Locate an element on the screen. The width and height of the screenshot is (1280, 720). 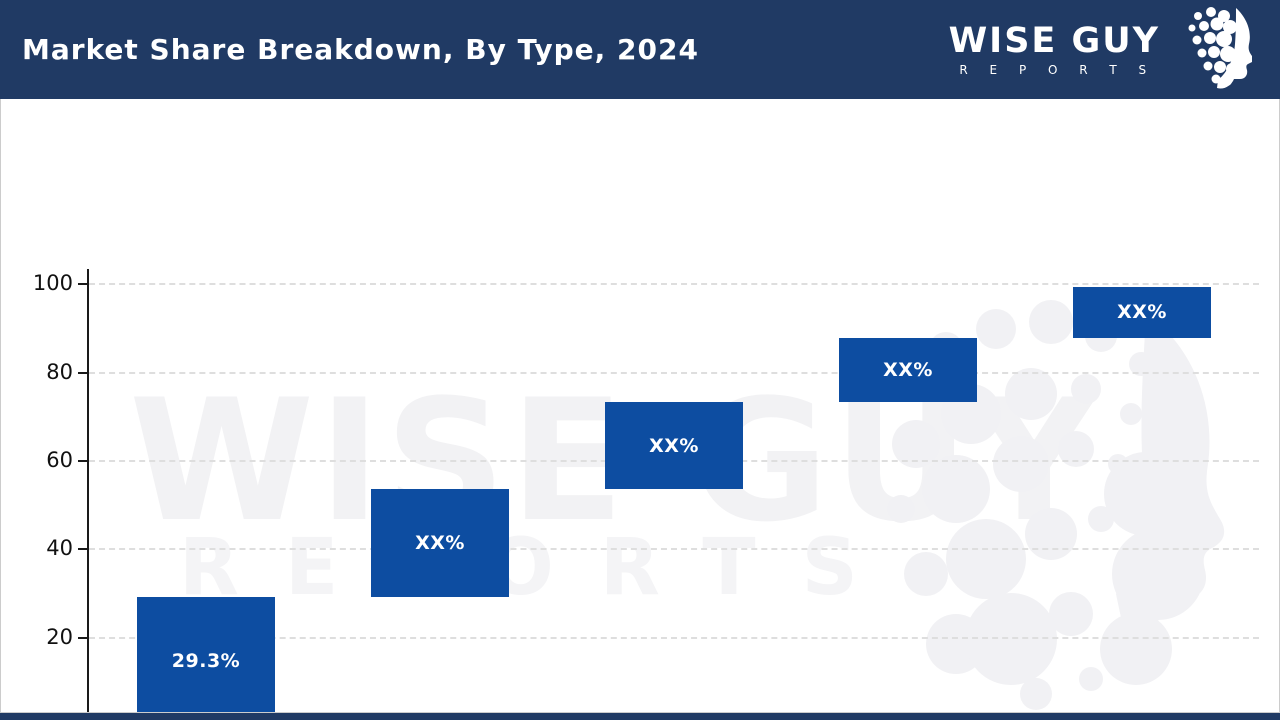
logo-text: WISE GUY R E P O R T S is located at coordinates (1054, 48).